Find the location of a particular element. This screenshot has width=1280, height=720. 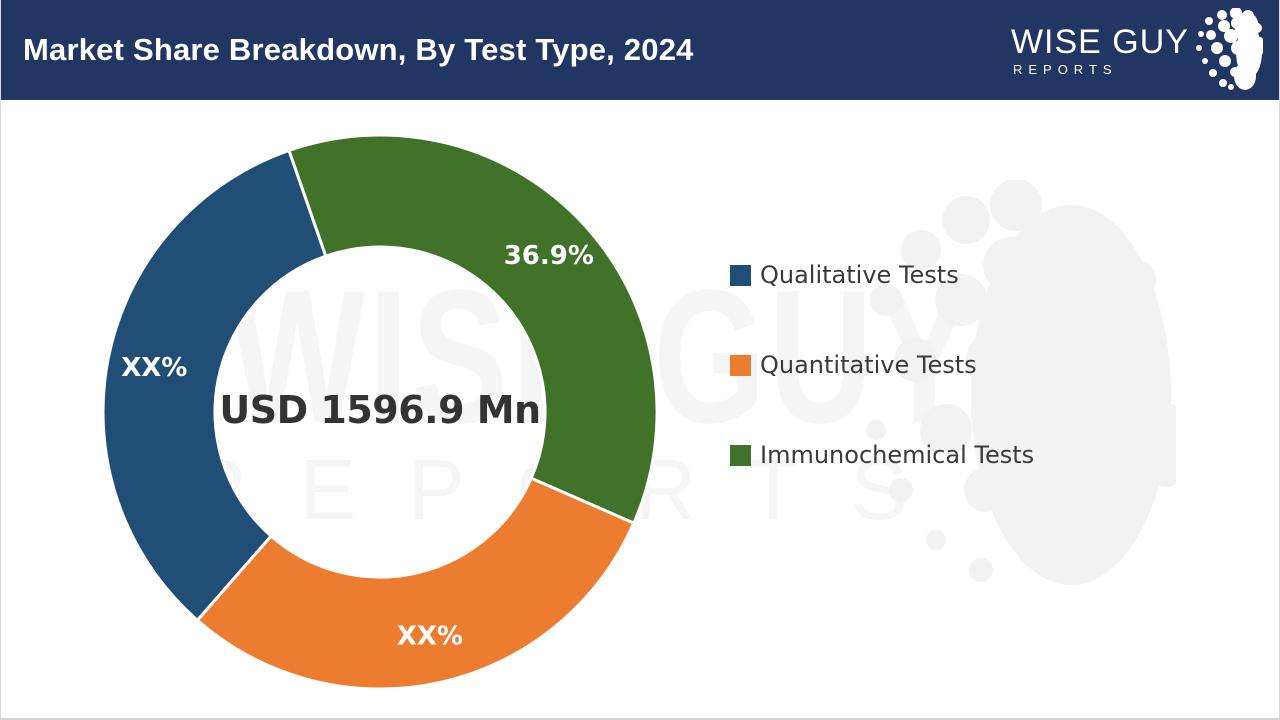

wise-guy-logo: WISE GUY REPORTS is located at coordinates (1137, 50).